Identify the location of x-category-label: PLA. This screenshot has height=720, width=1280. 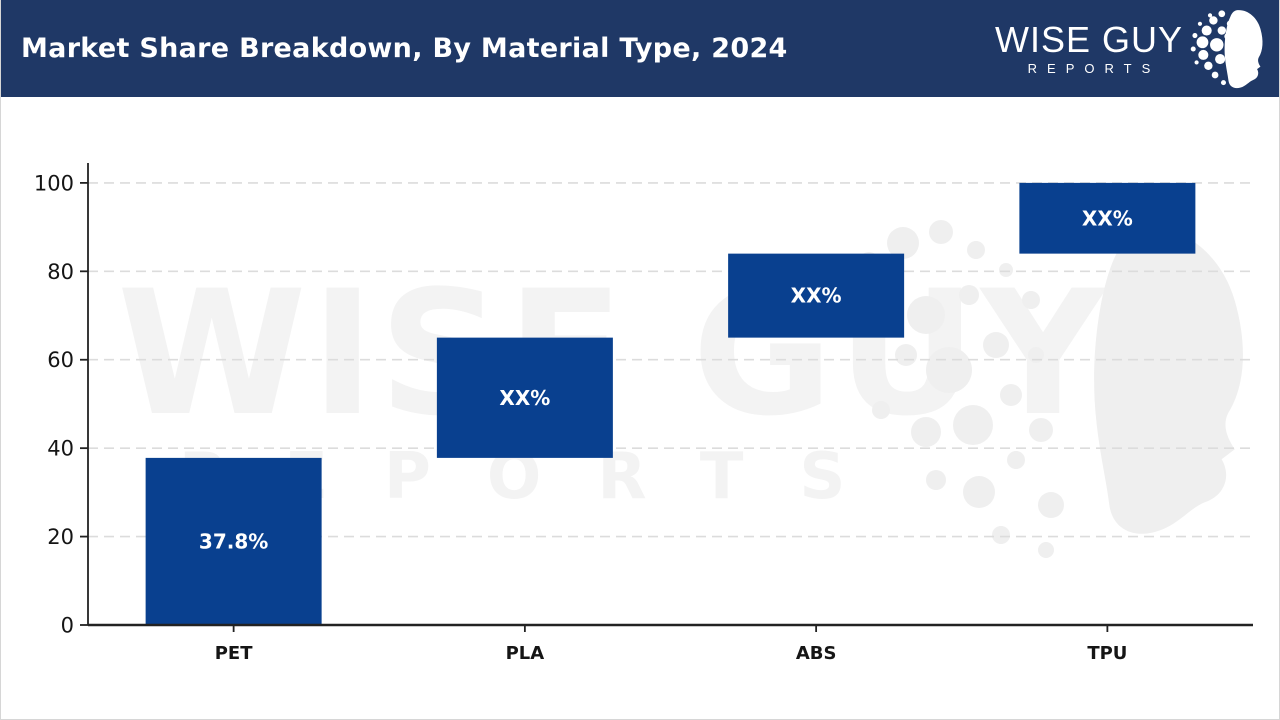
(525, 653).